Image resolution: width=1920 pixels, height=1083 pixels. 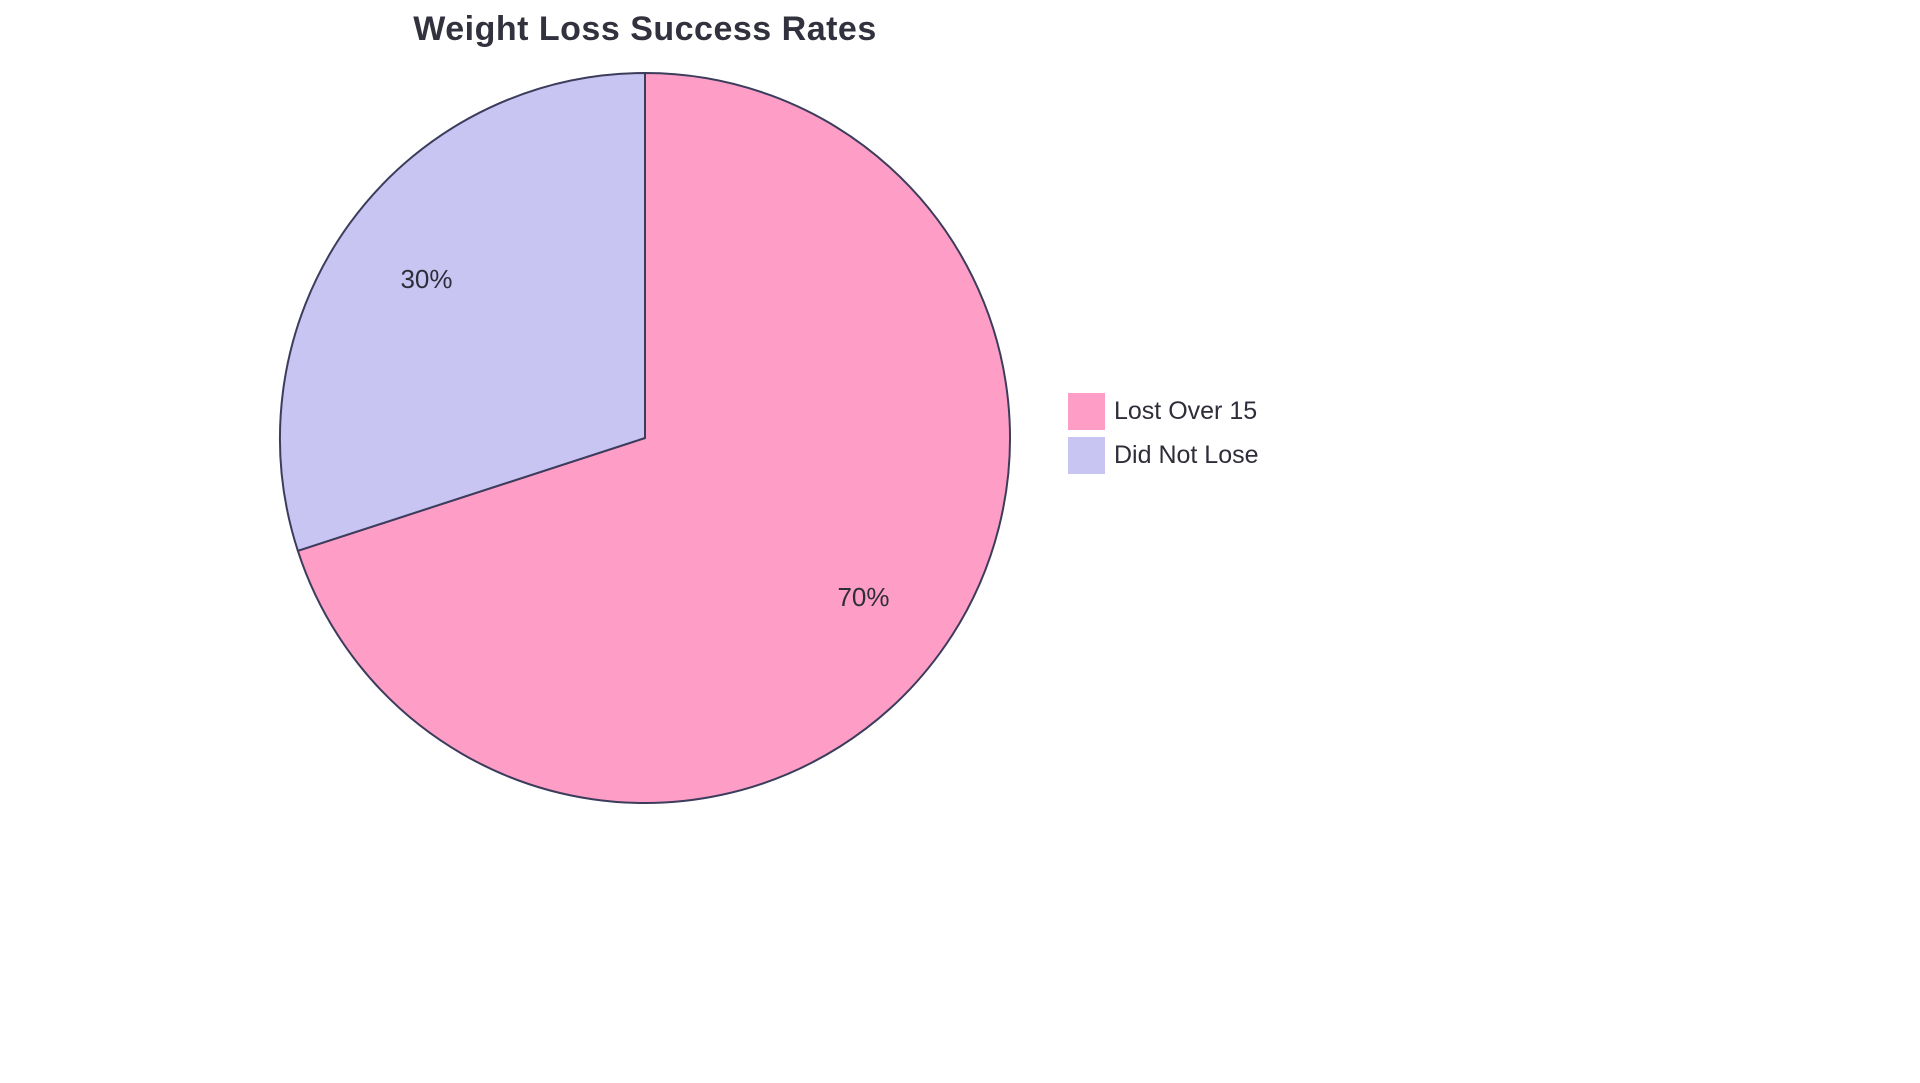 What do you see at coordinates (1086, 455) in the screenshot?
I see `legend-swatch-did-not-lose` at bounding box center [1086, 455].